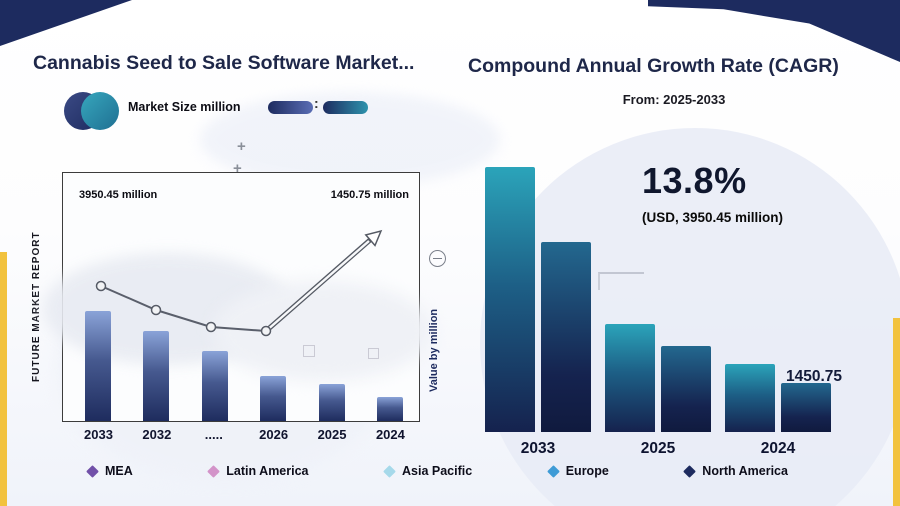 Image resolution: width=900 pixels, height=506 pixels. What do you see at coordinates (774, 31) in the screenshot?
I see `corner-band-decoration` at bounding box center [774, 31].